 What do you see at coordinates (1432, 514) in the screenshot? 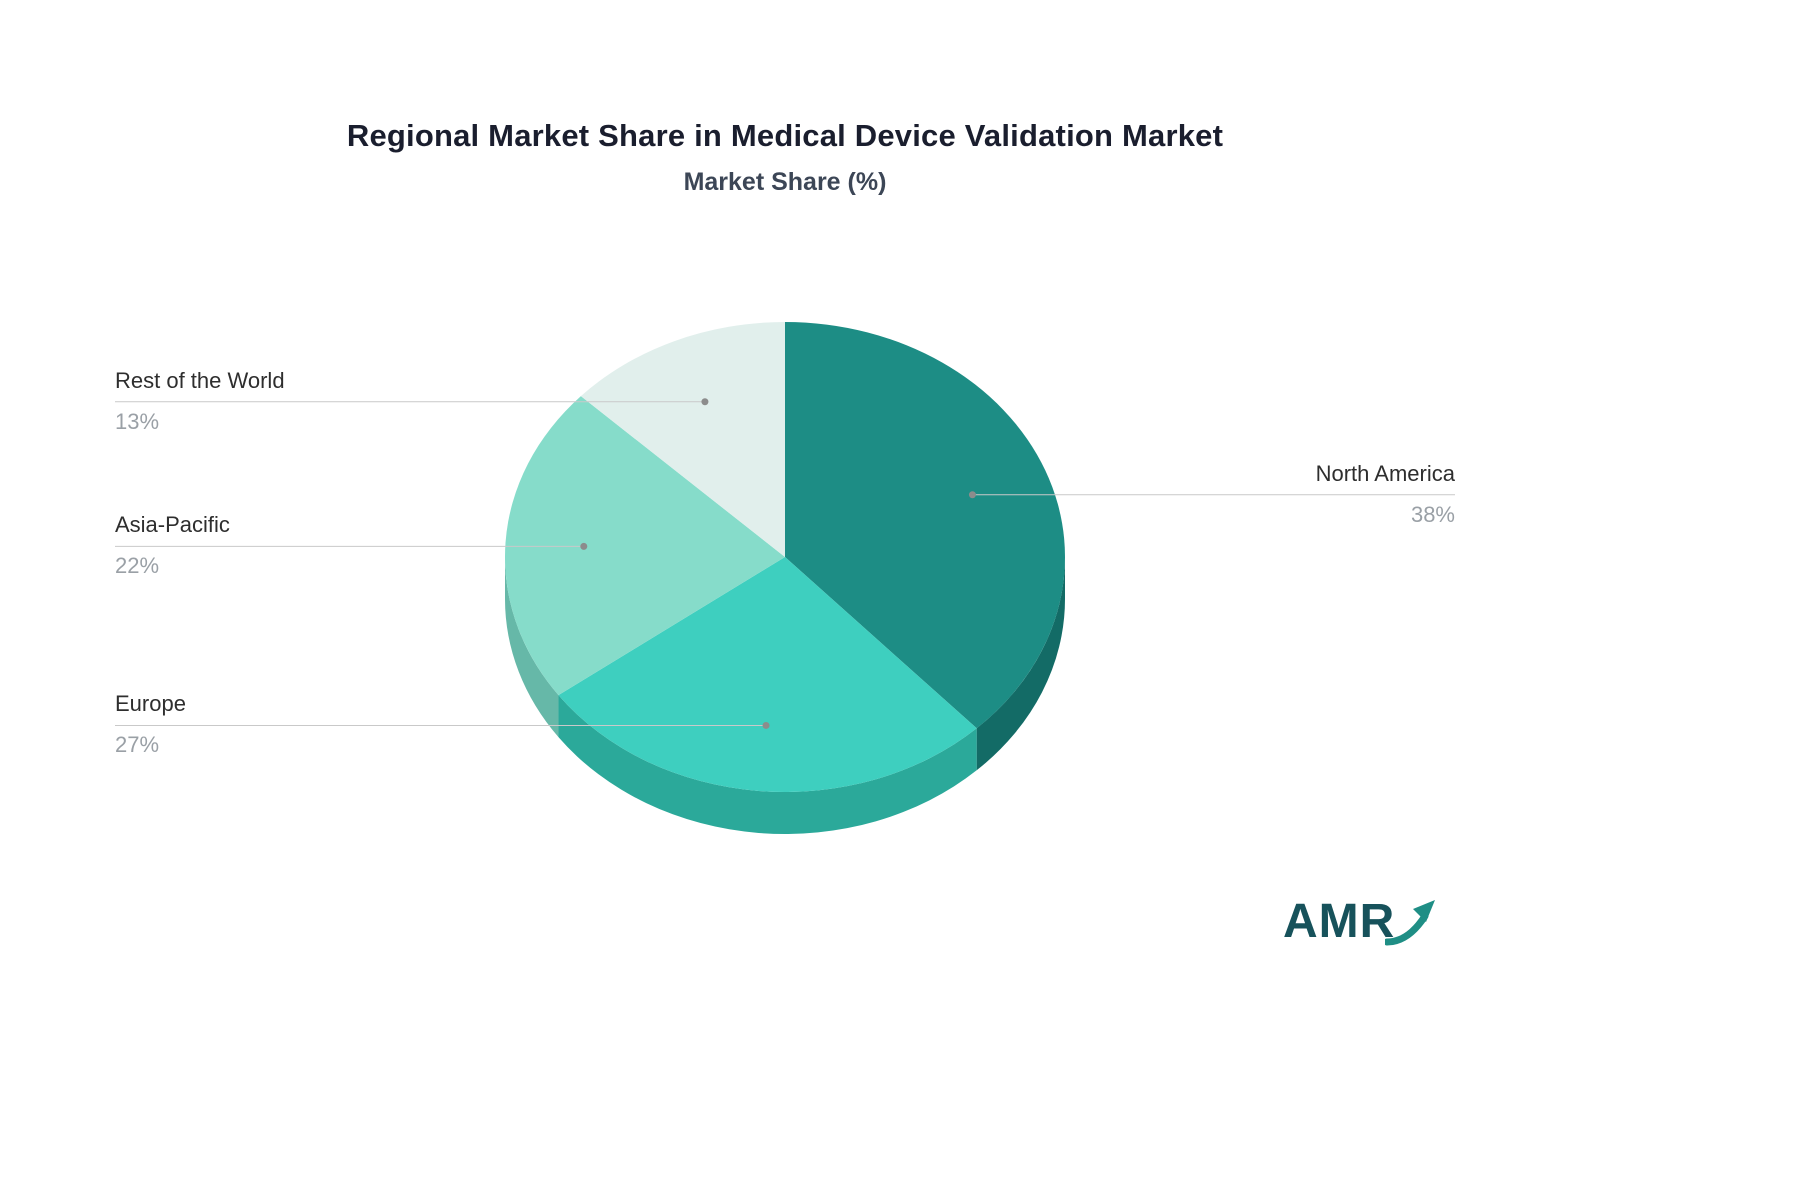
I see `slice-value-north-america: 38%` at bounding box center [1432, 514].